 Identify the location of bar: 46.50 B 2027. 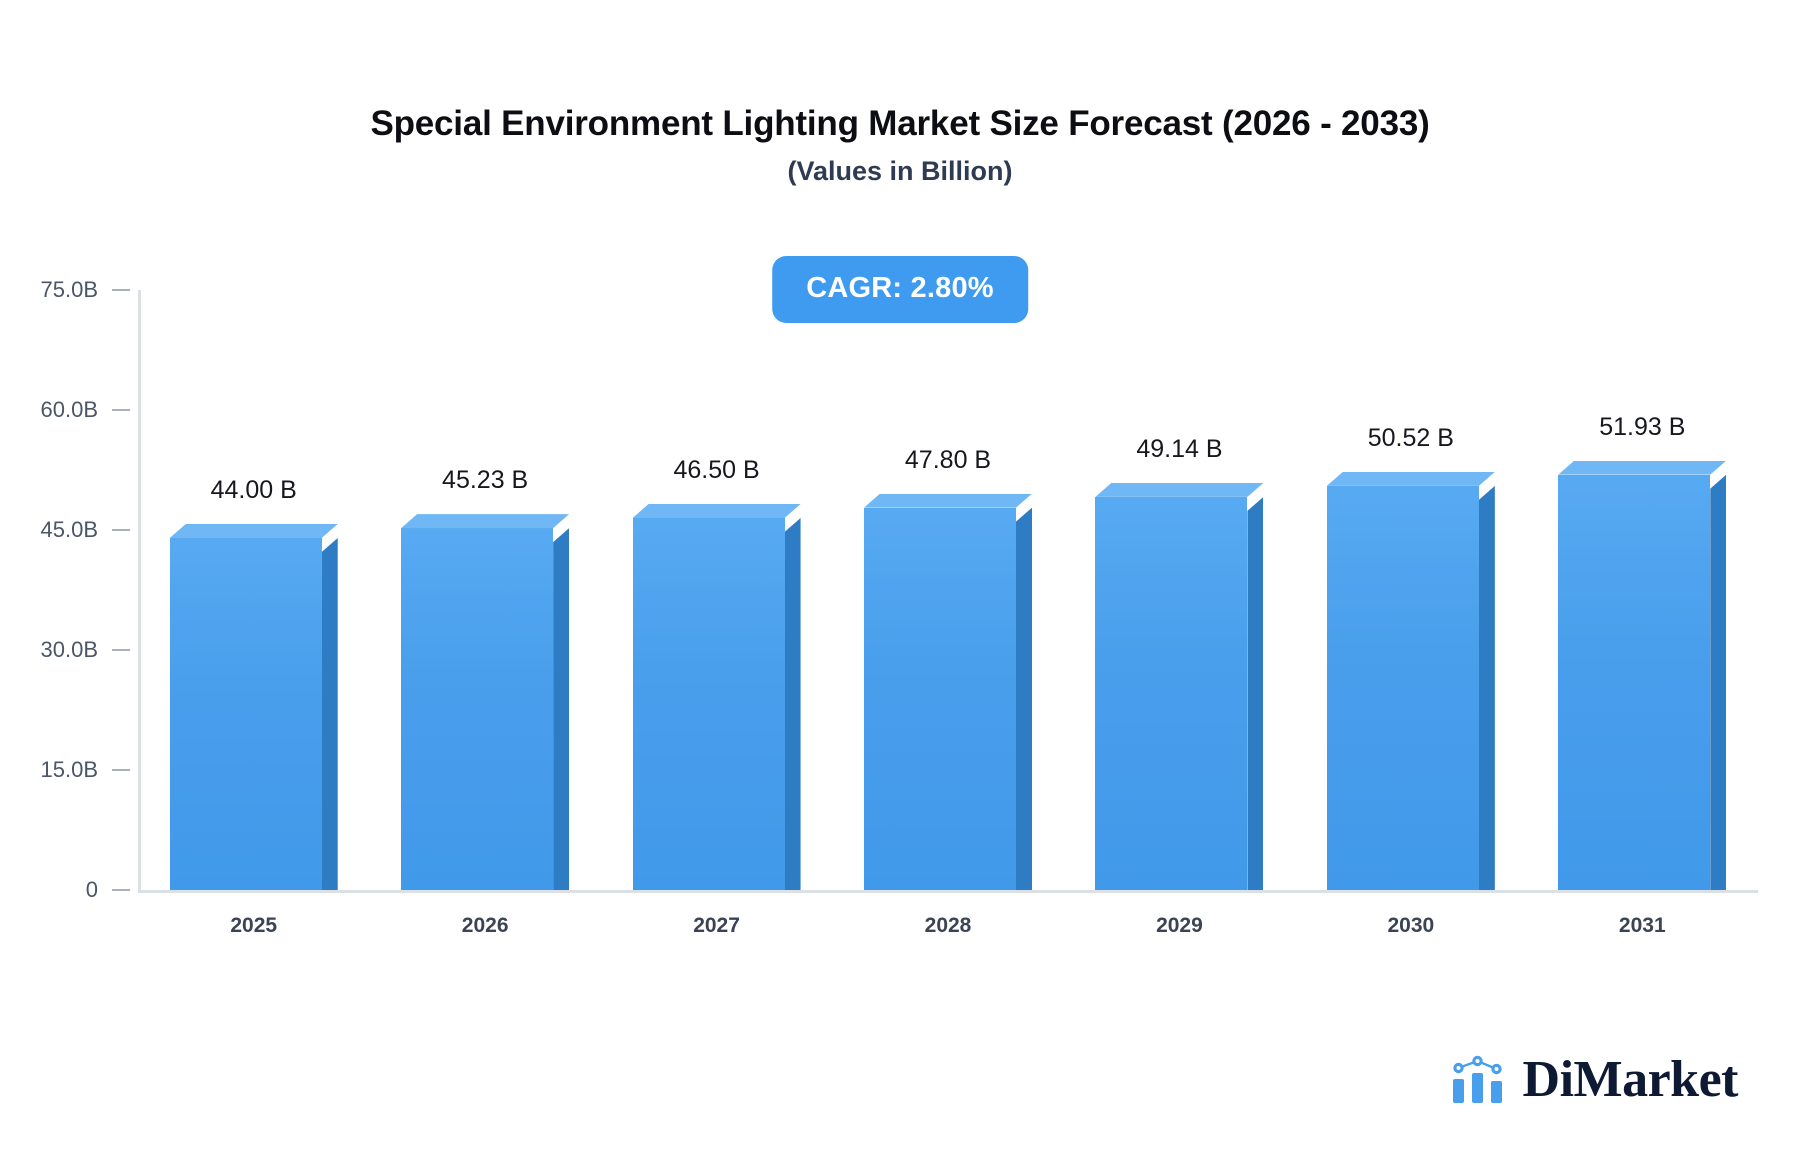
(716, 696).